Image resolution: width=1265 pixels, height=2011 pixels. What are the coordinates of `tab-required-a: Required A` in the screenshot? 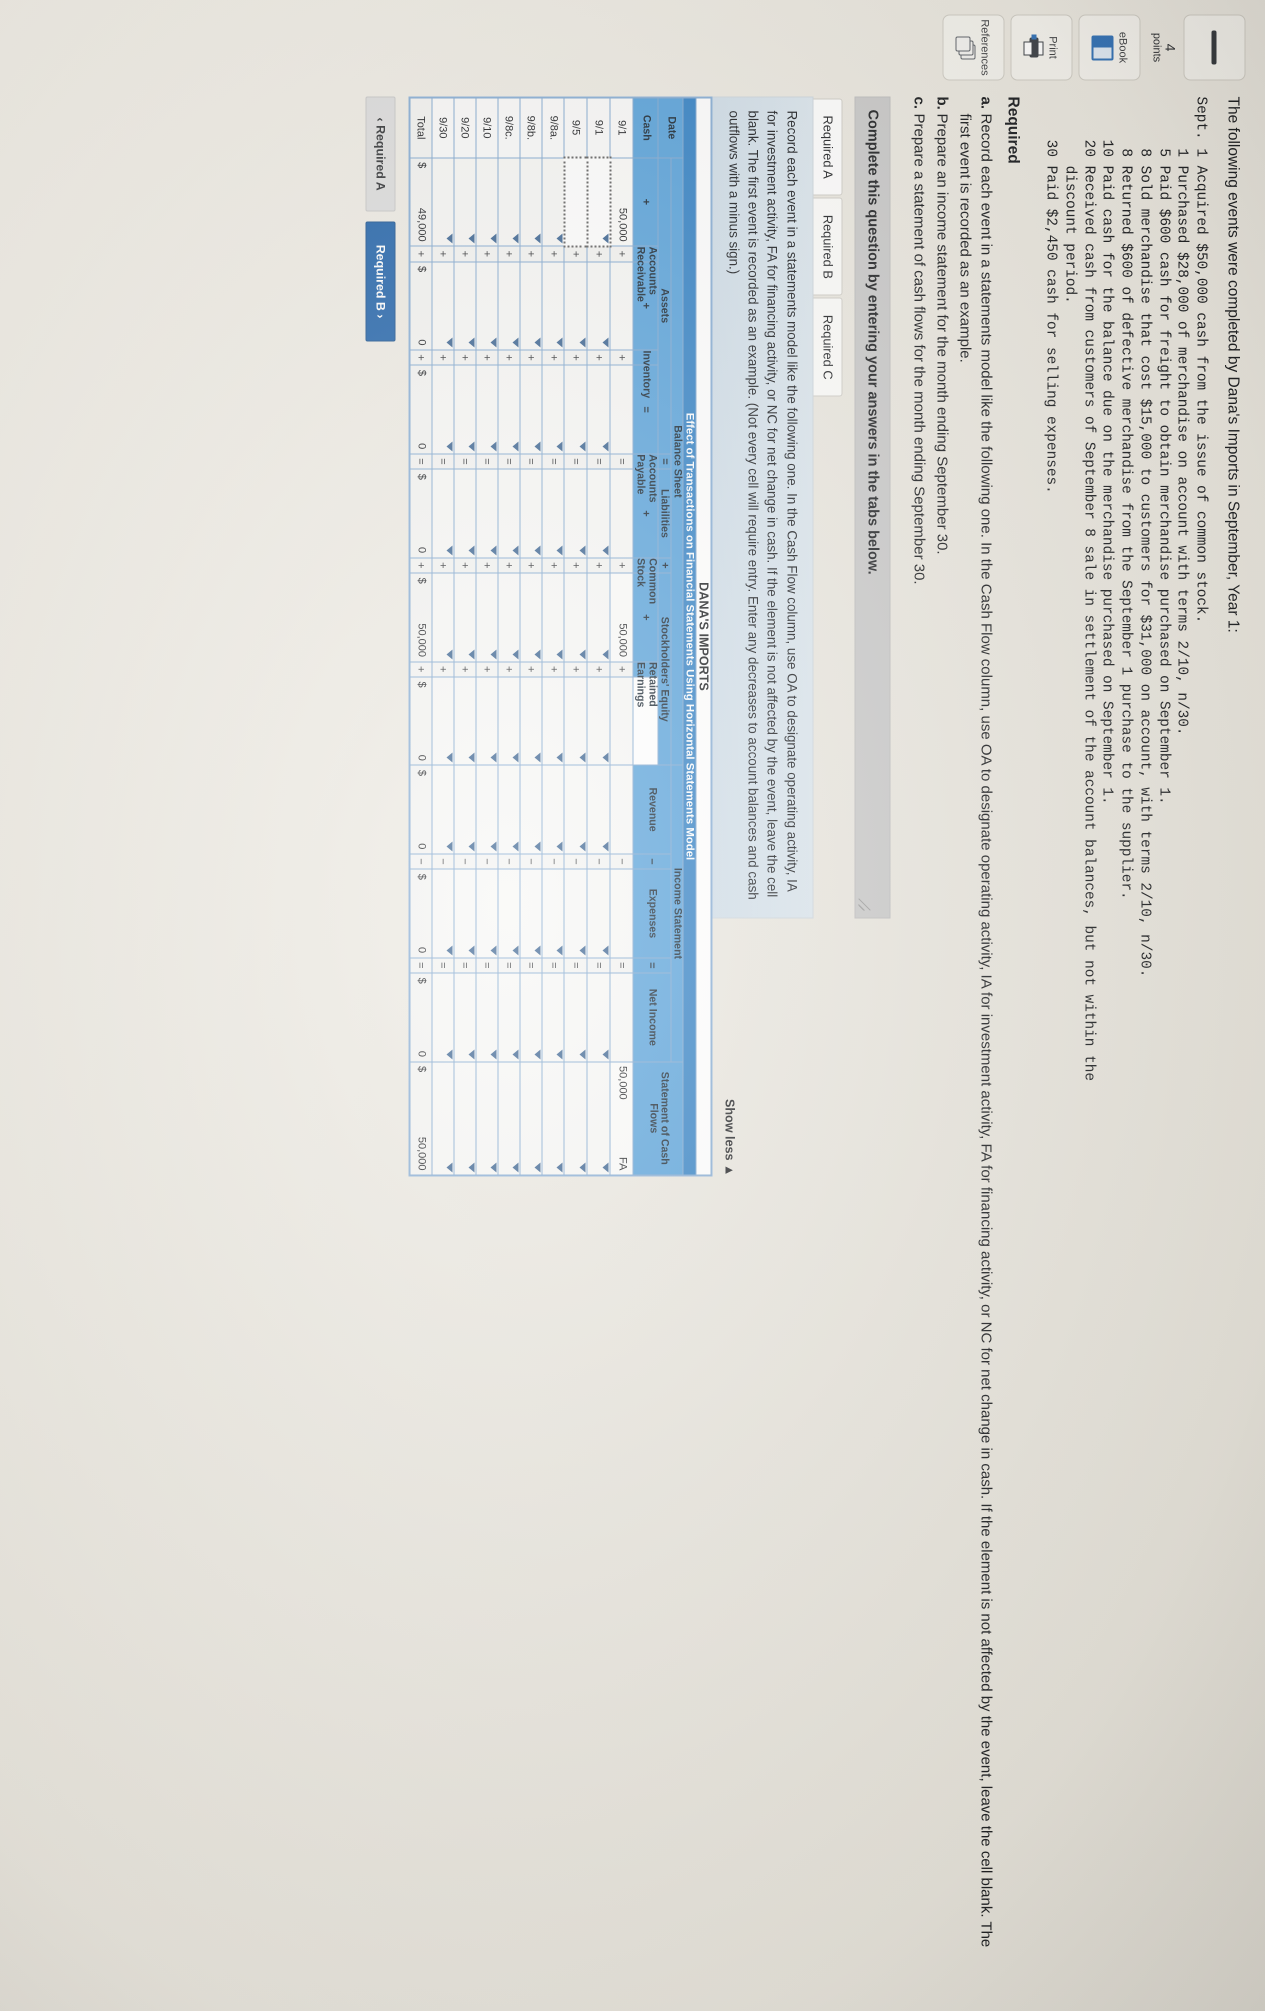 It's located at (827, 147).